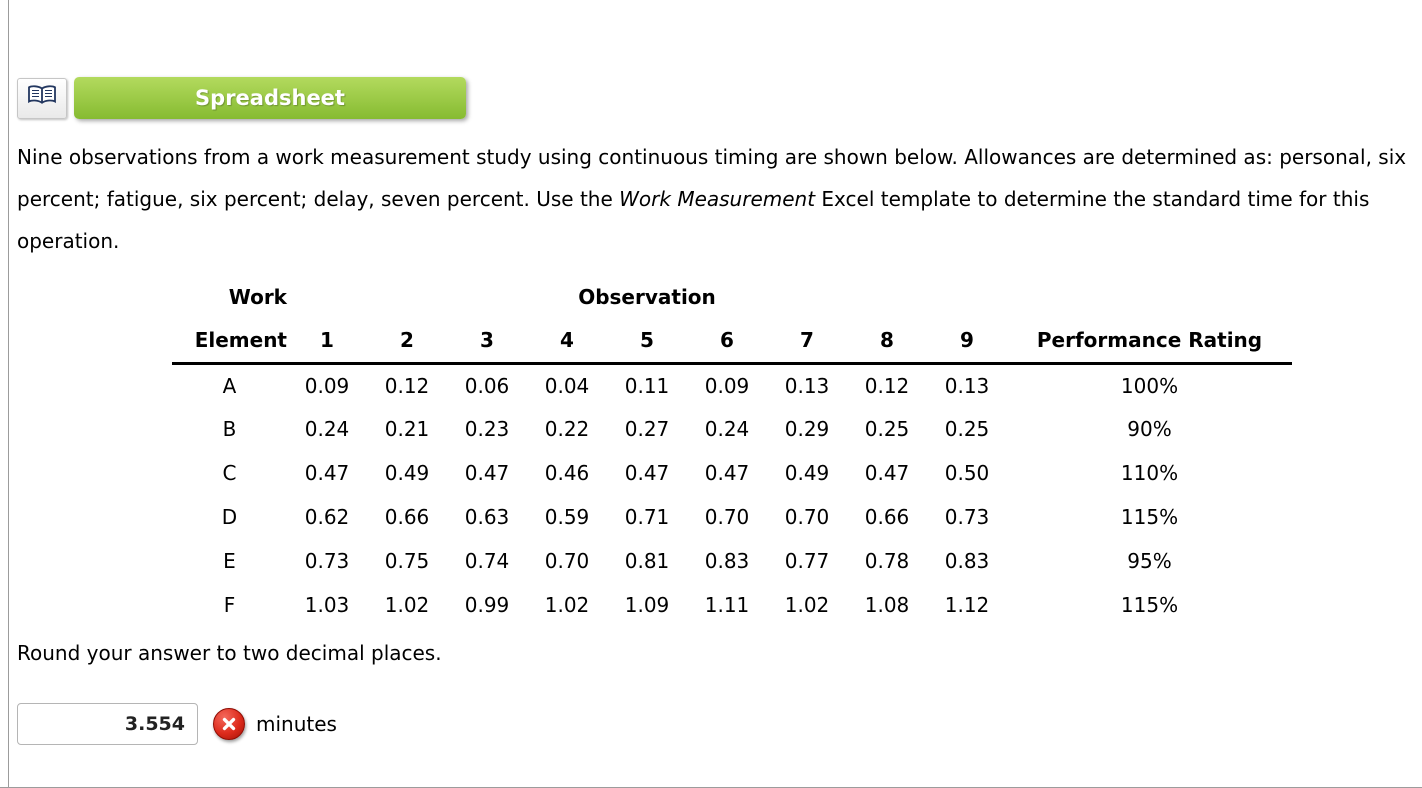 This screenshot has width=1422, height=788. What do you see at coordinates (887, 561) in the screenshot?
I see `obs-cell: 0.78` at bounding box center [887, 561].